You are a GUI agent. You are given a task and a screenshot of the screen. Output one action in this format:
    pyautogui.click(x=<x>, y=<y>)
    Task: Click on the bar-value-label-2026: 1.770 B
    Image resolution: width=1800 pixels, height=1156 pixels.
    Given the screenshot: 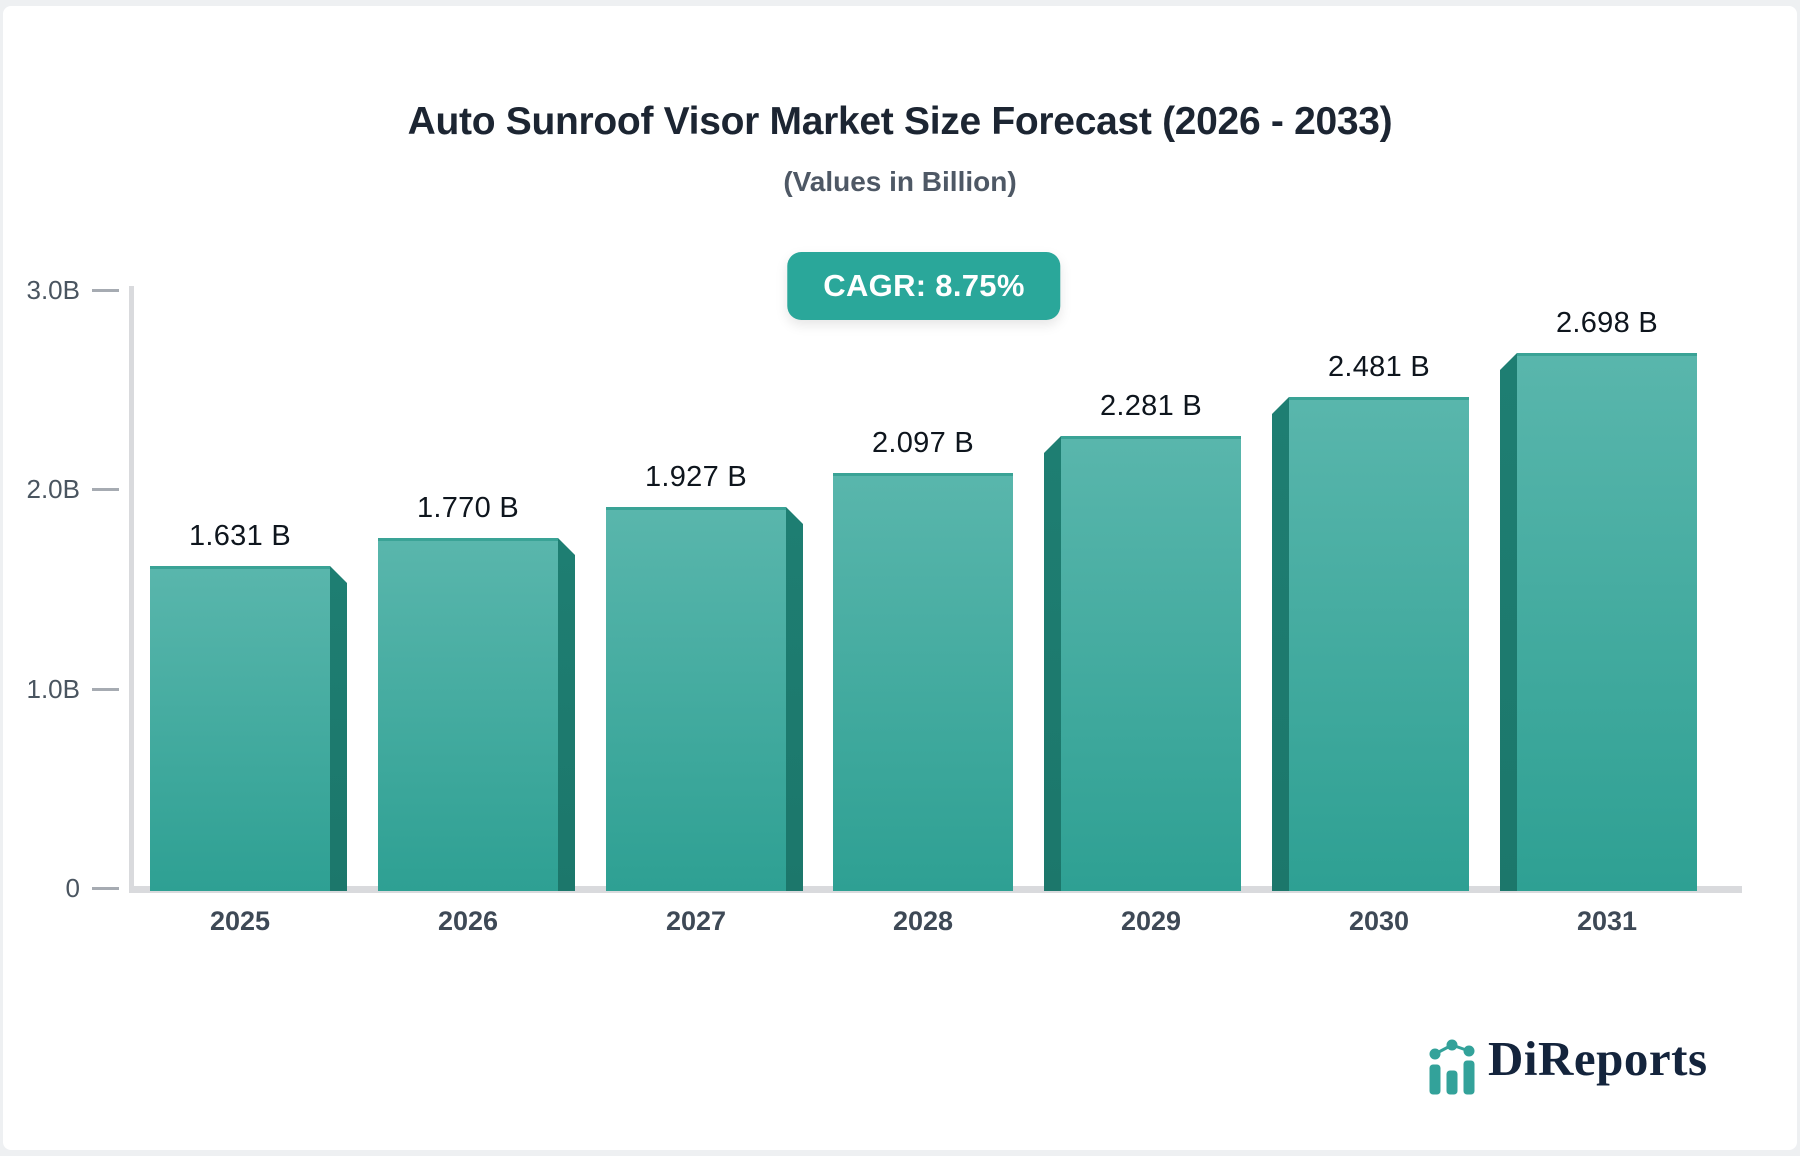 What is the action you would take?
    pyautogui.click(x=468, y=508)
    